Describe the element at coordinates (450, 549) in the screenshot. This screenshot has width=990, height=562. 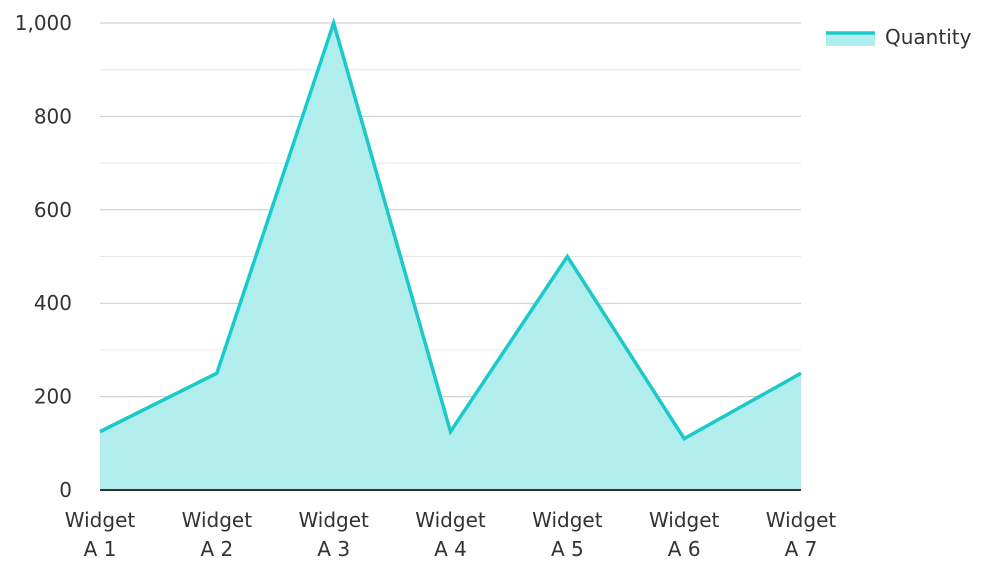
I see `x-tick-label-line: A 4` at that location.